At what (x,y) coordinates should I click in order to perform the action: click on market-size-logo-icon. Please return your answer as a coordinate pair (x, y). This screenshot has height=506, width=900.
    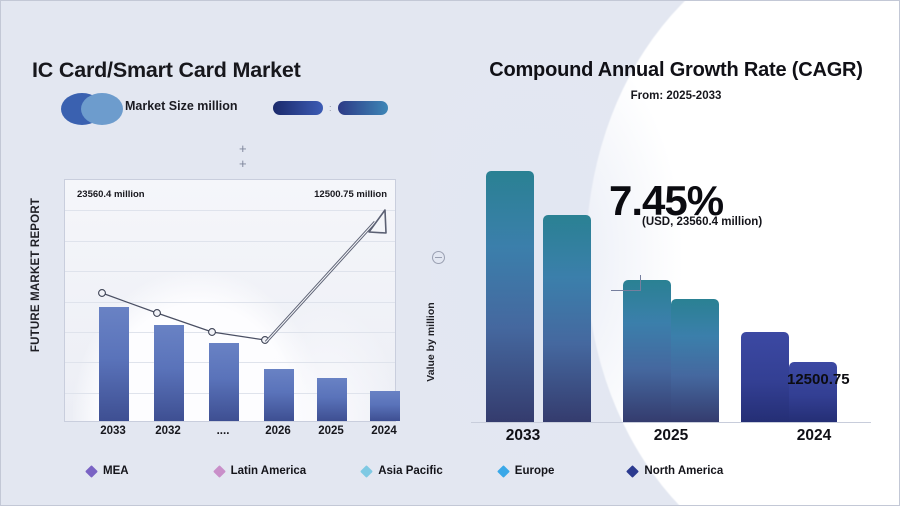
    Looking at the image, I should click on (92, 109).